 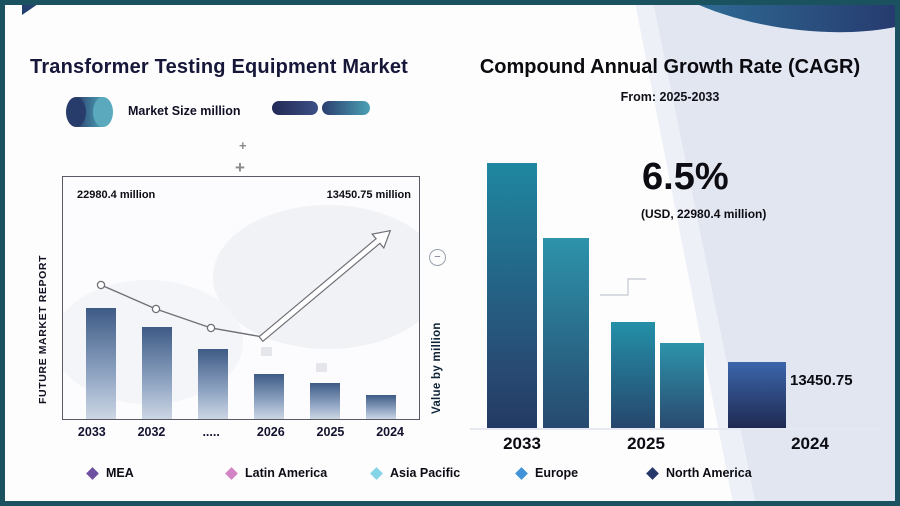 I want to click on bar-gap-years, so click(x=213, y=384).